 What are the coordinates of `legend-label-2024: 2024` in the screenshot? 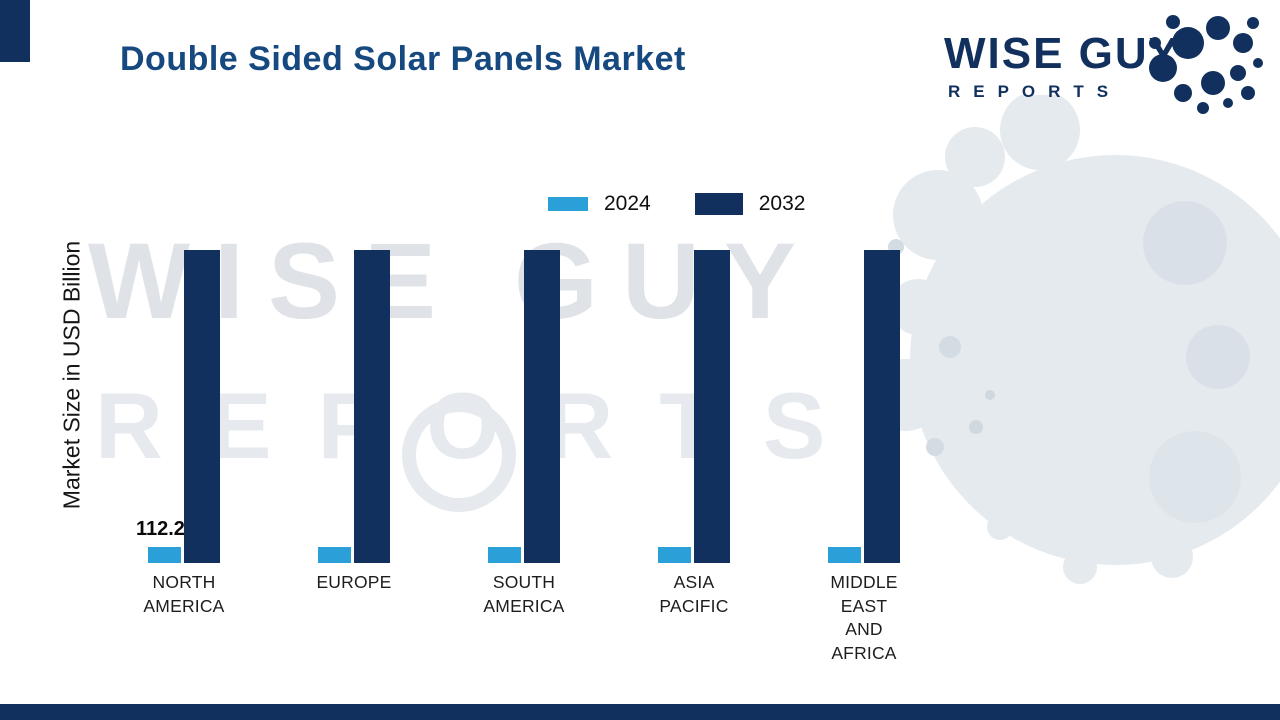 It's located at (627, 203).